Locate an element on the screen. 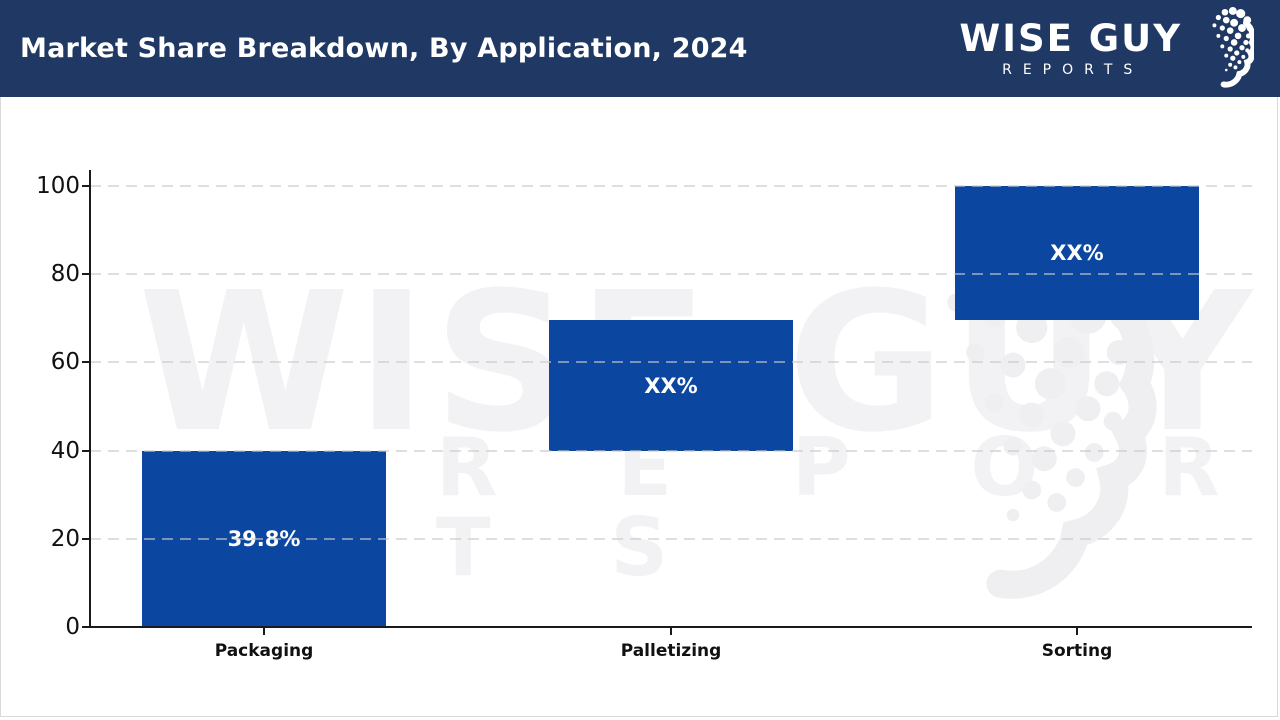 This screenshot has height=720, width=1280. x-category-label-palletizing: Palletizing is located at coordinates (671, 651).